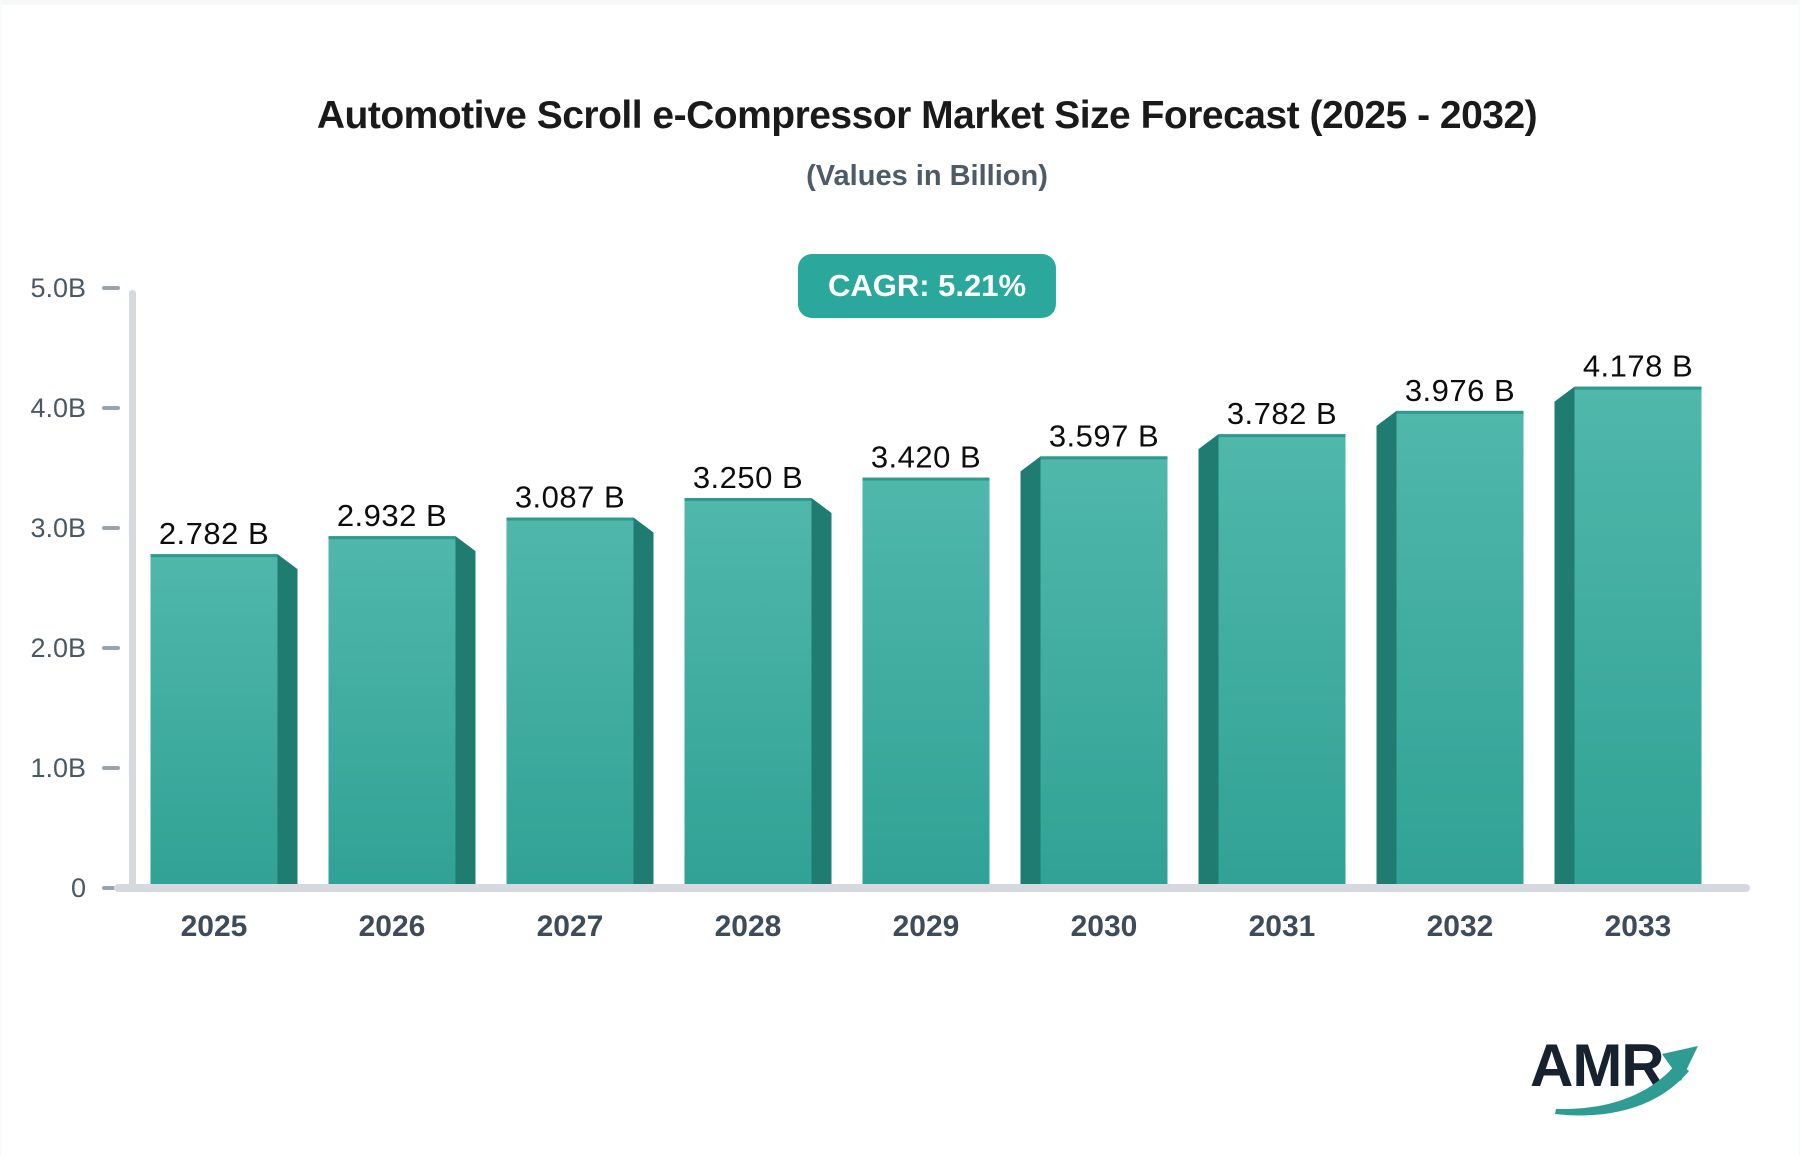  Describe the element at coordinates (1597, 1065) in the screenshot. I see `amr-logo-text: AMR` at that location.